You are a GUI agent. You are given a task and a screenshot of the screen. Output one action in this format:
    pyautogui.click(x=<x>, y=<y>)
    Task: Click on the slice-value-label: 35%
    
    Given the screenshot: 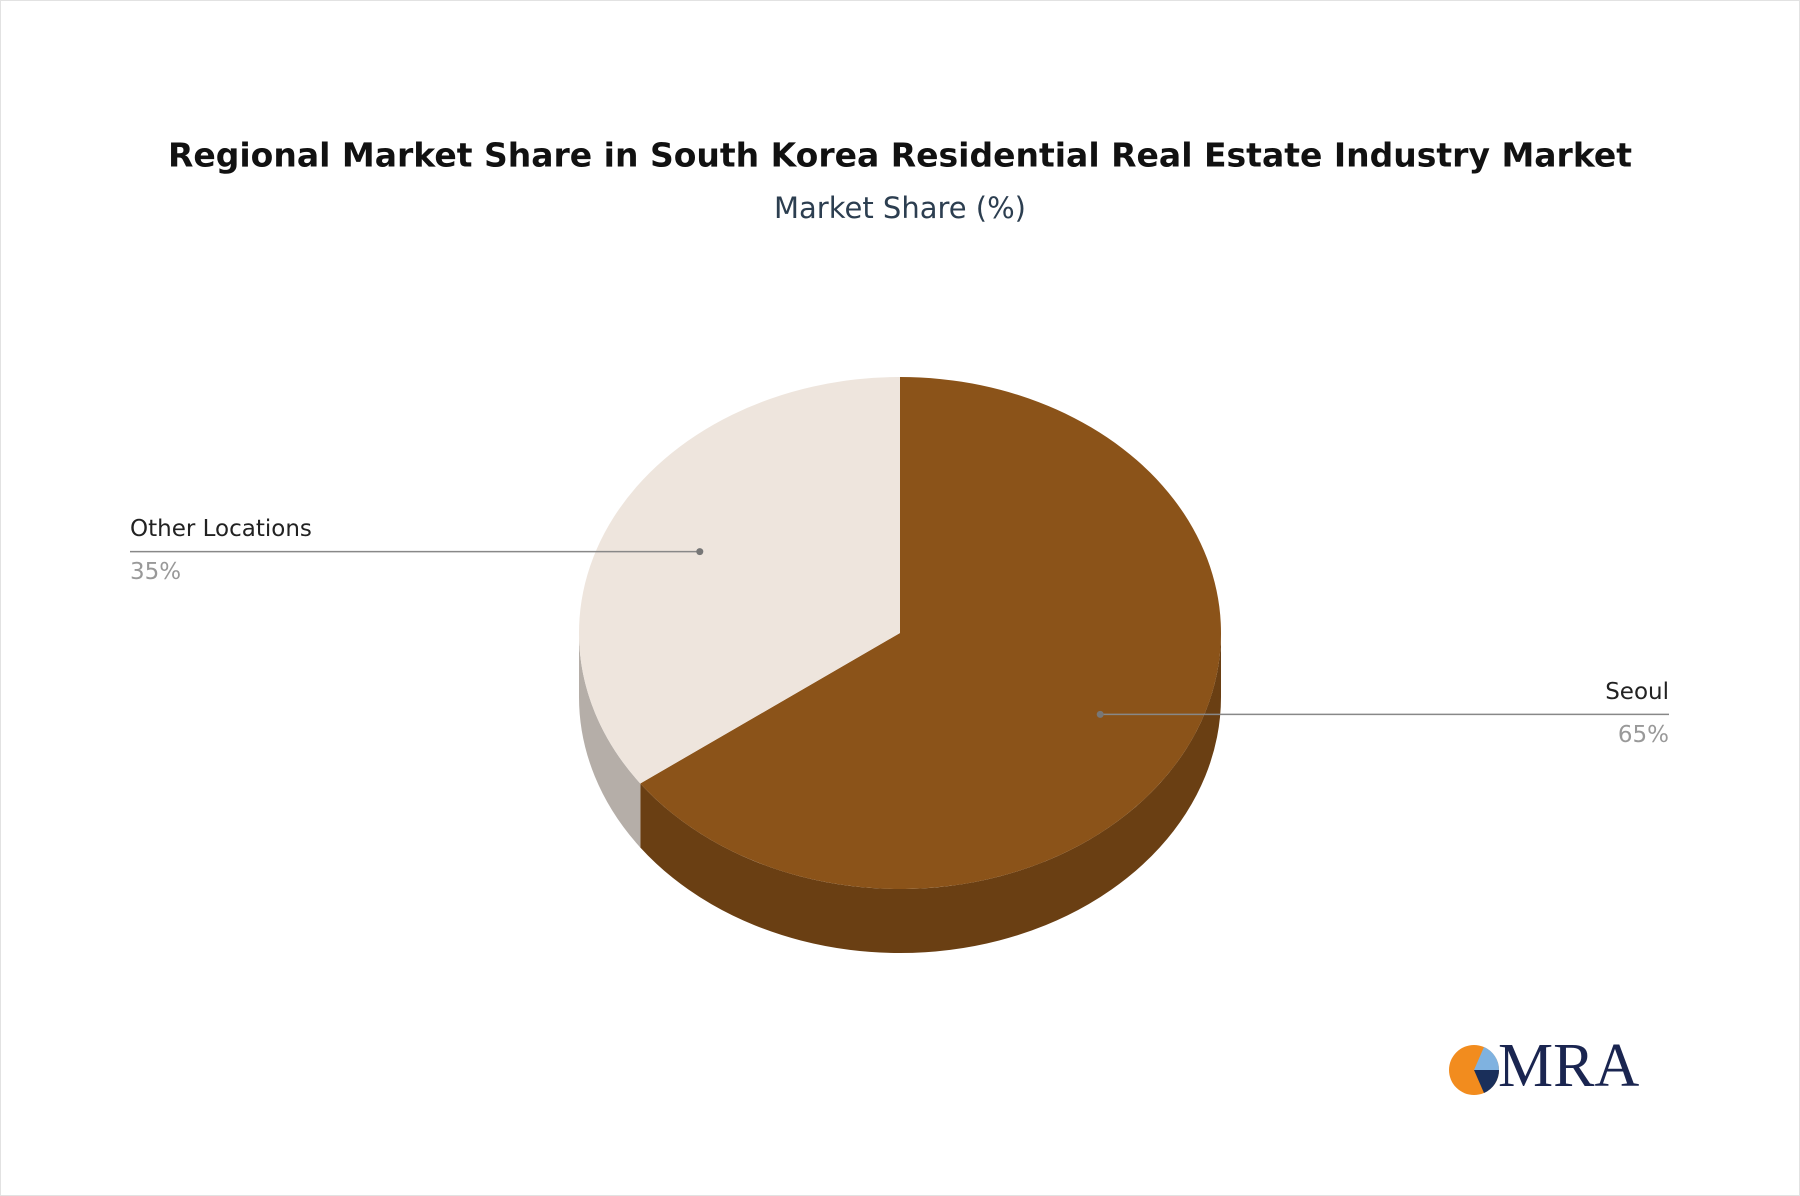 What is the action you would take?
    pyautogui.click(x=155, y=572)
    